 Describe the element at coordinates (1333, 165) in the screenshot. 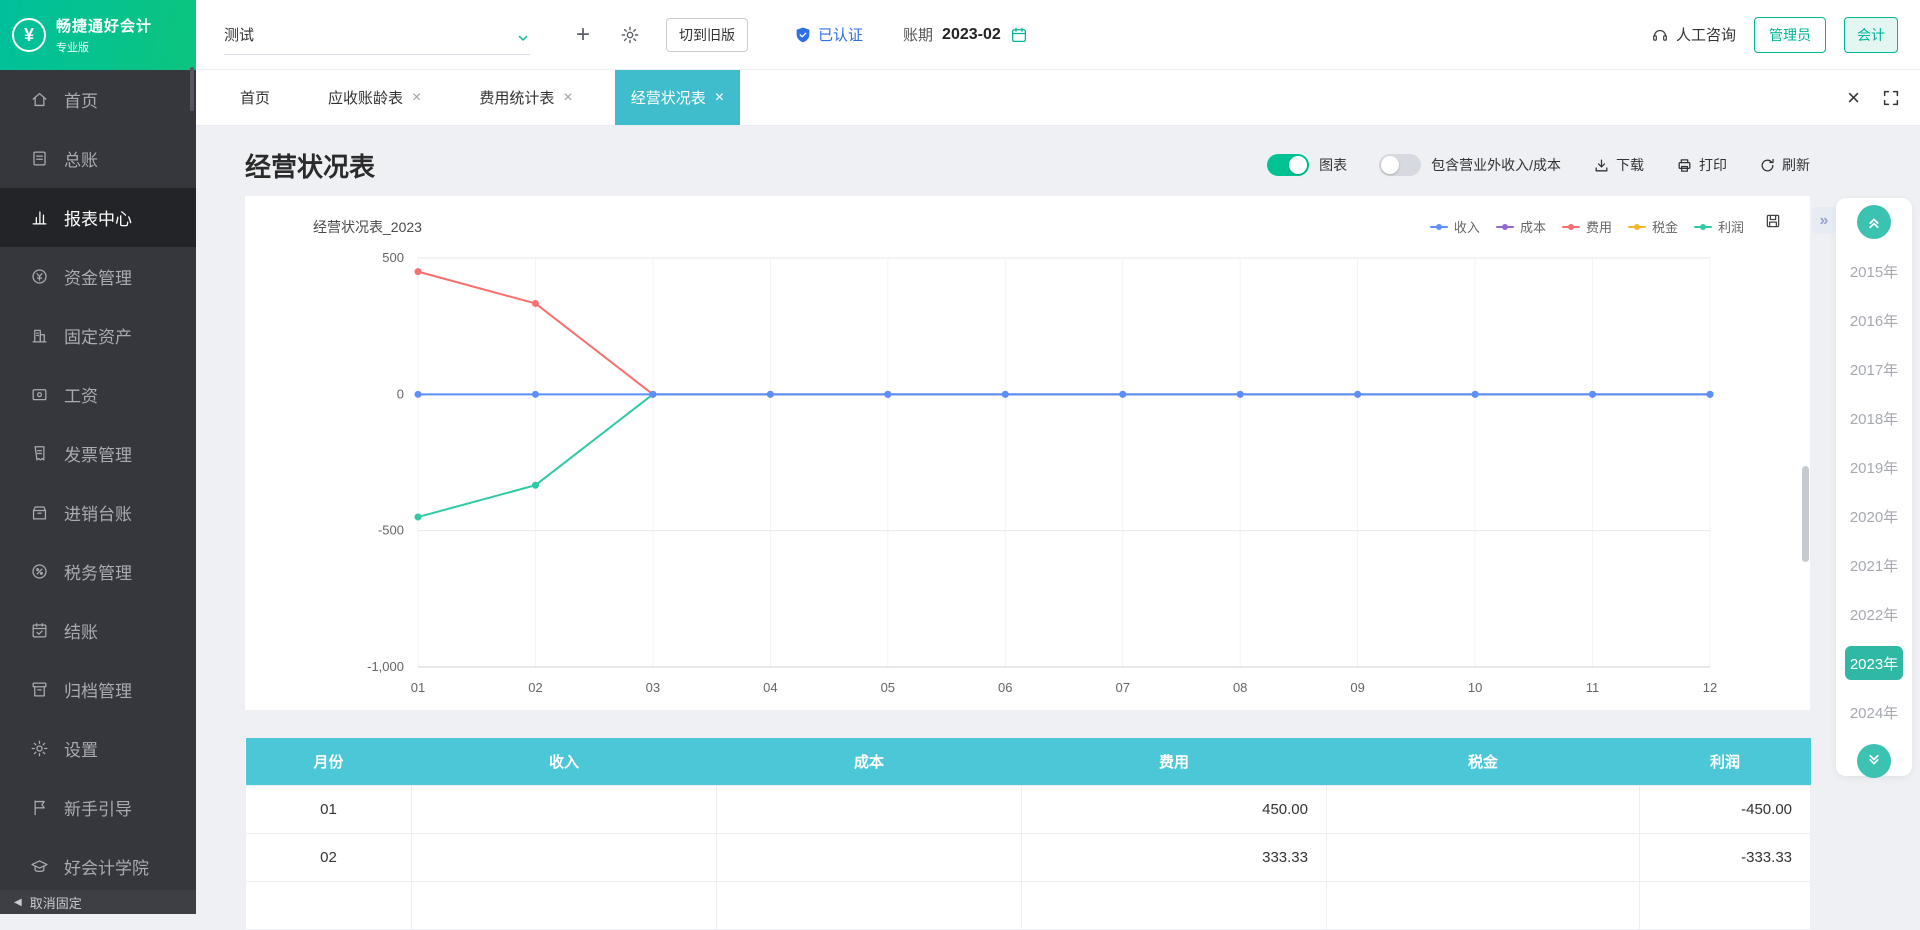

I see `chart-toggle-label: 图表` at that location.